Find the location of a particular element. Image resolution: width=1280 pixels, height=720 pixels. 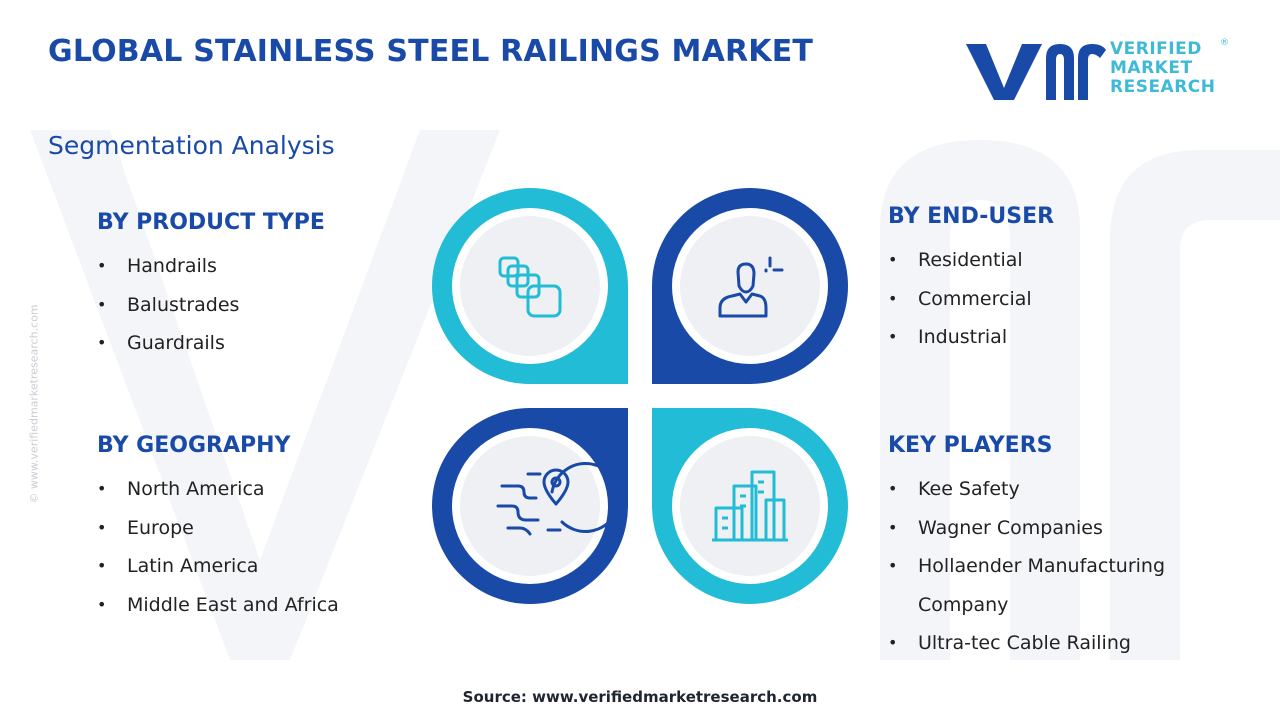

list-item: Guardrails is located at coordinates (211, 343).